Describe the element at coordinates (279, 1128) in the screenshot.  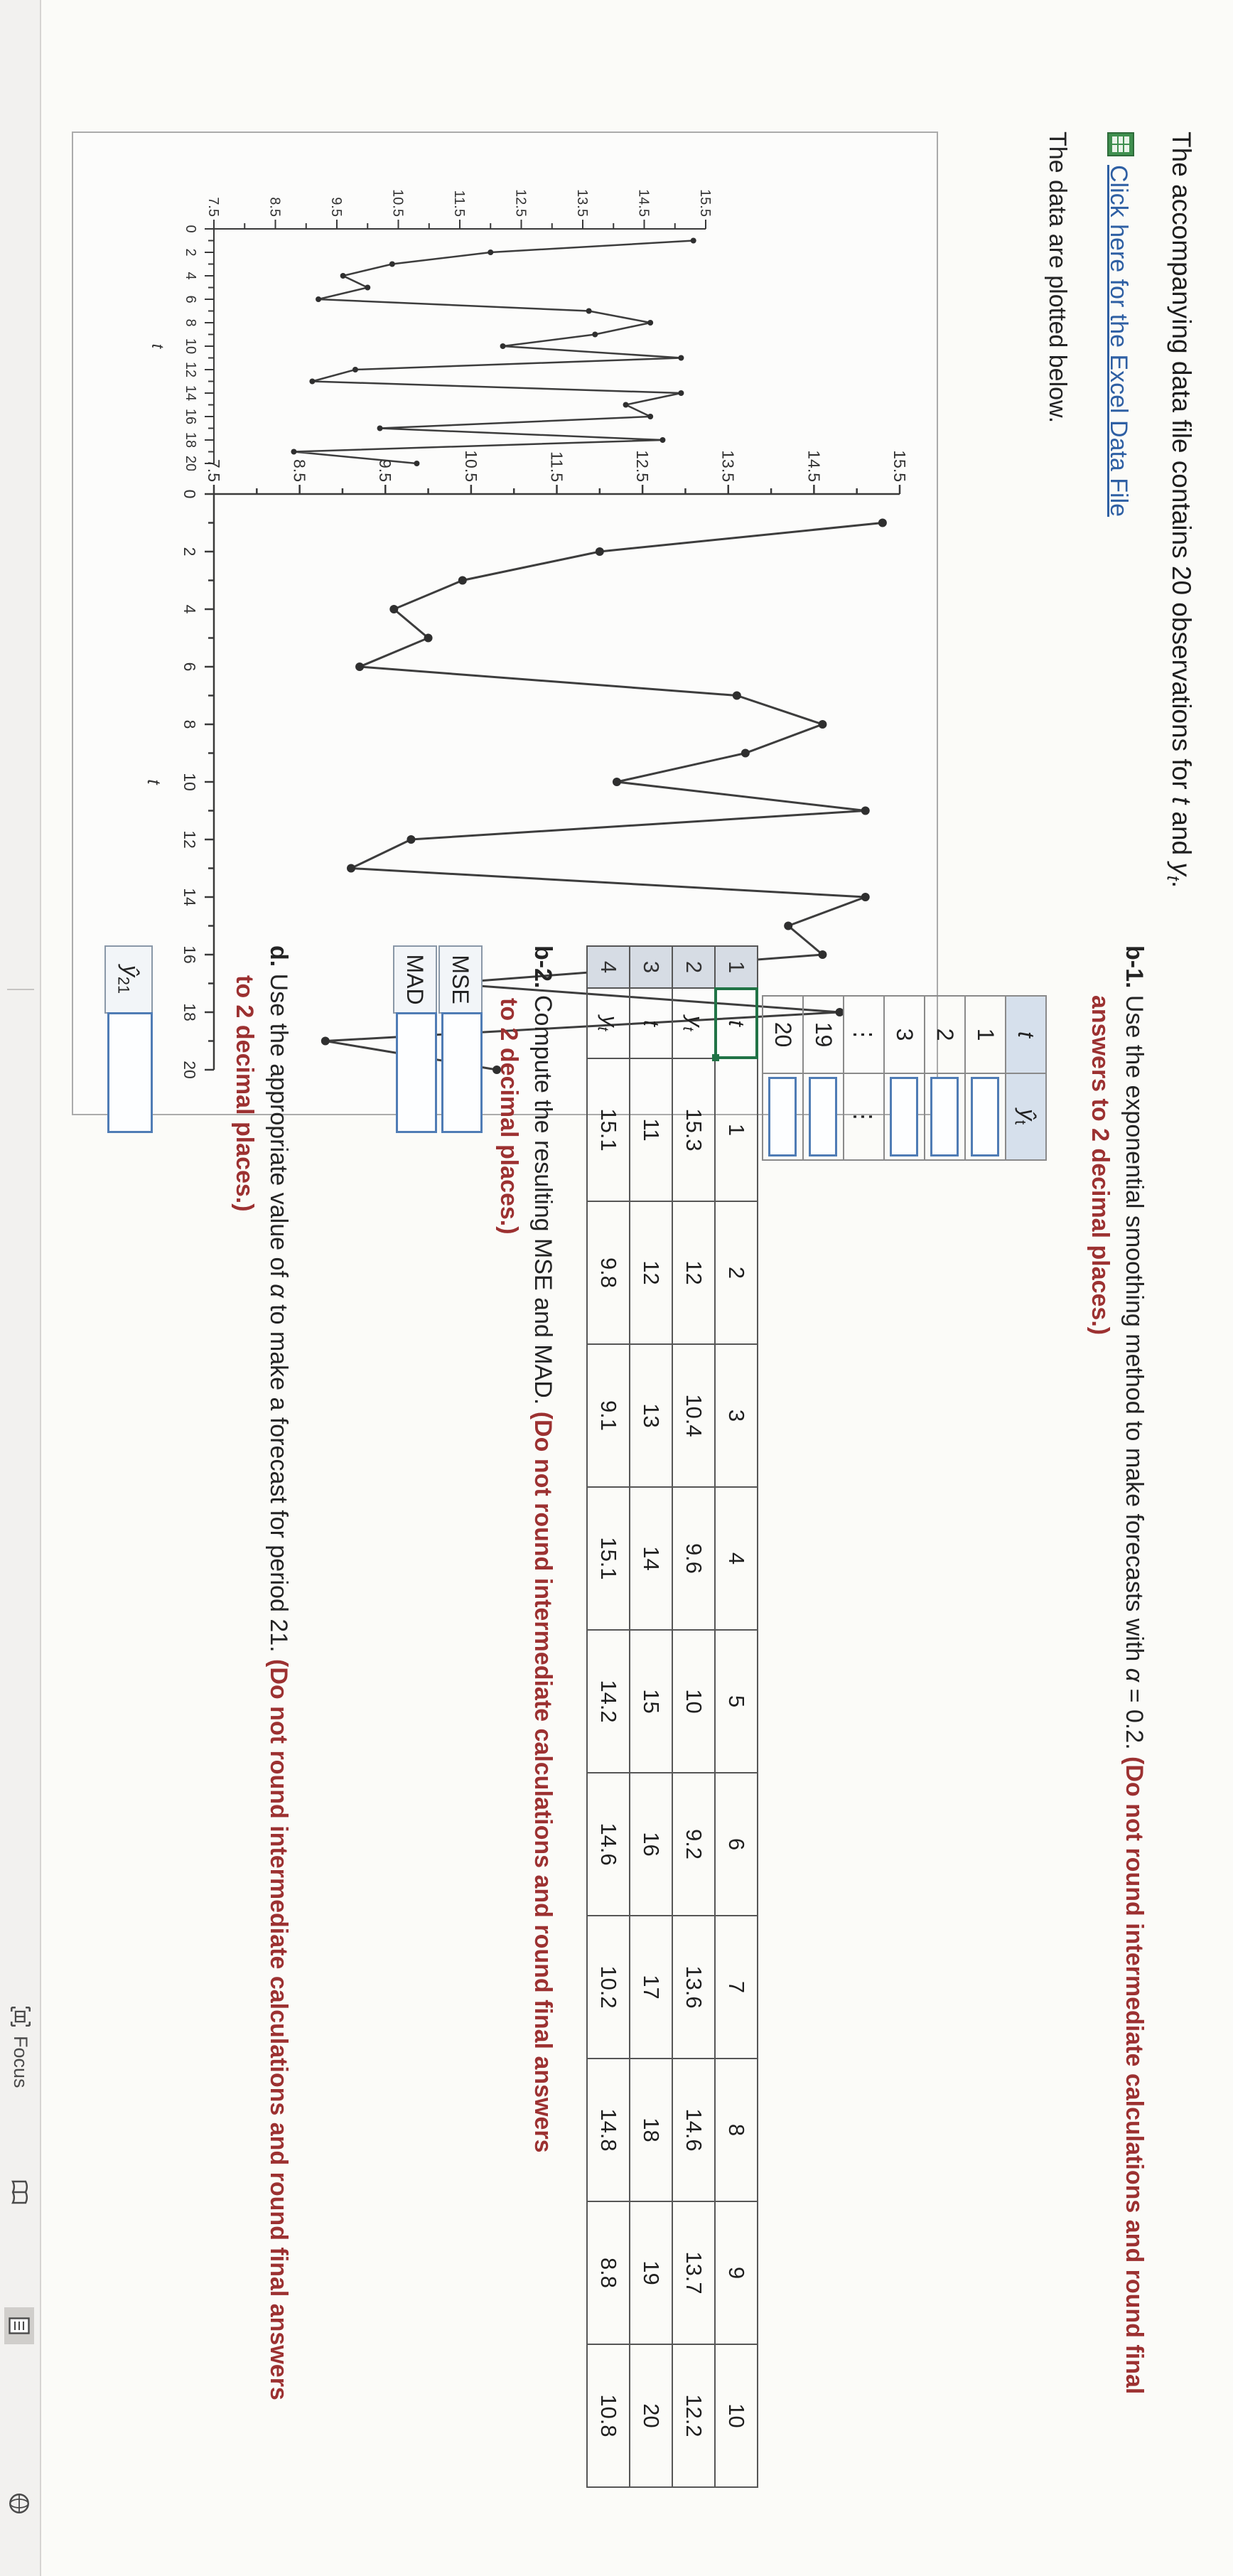
I see `text-segment: Use the appropriate value of` at that location.